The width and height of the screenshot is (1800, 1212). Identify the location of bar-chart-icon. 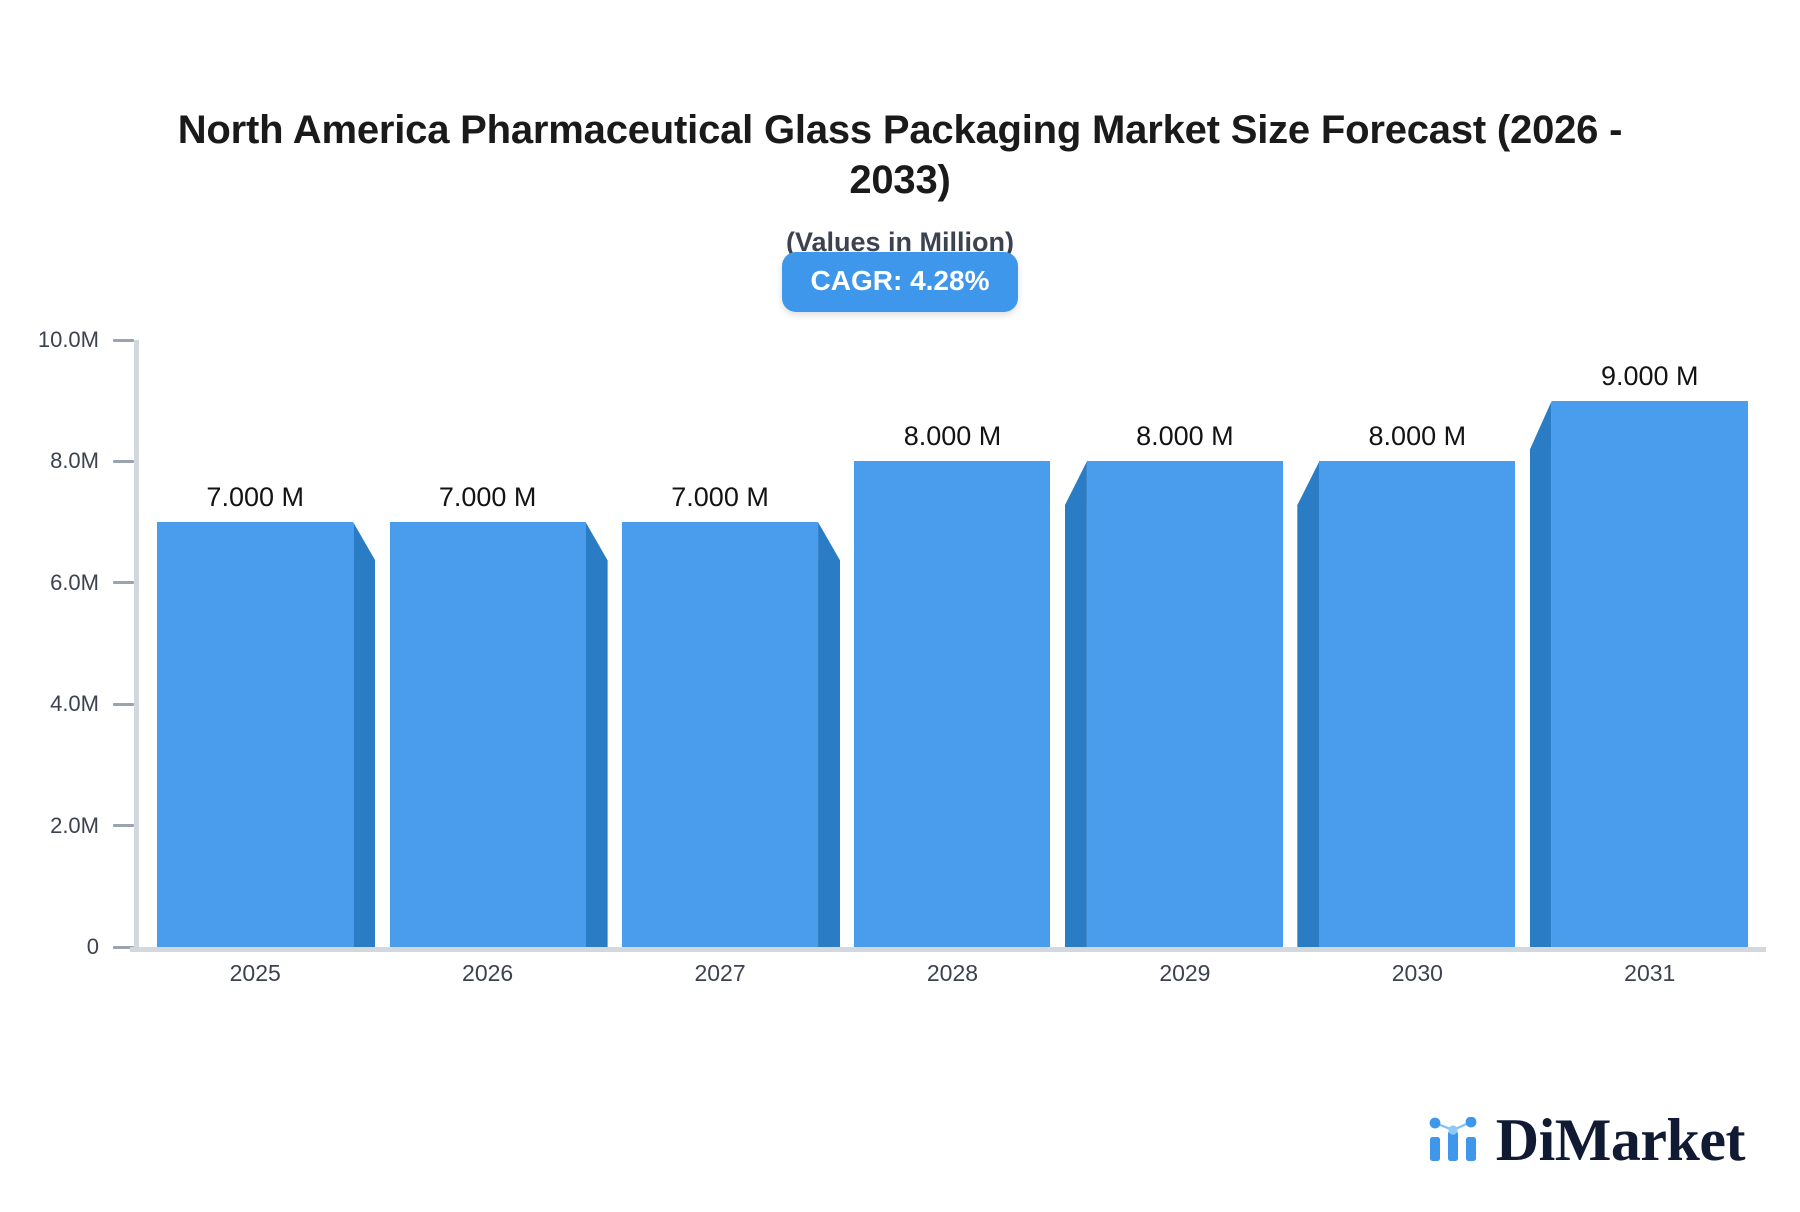
(1453, 1139).